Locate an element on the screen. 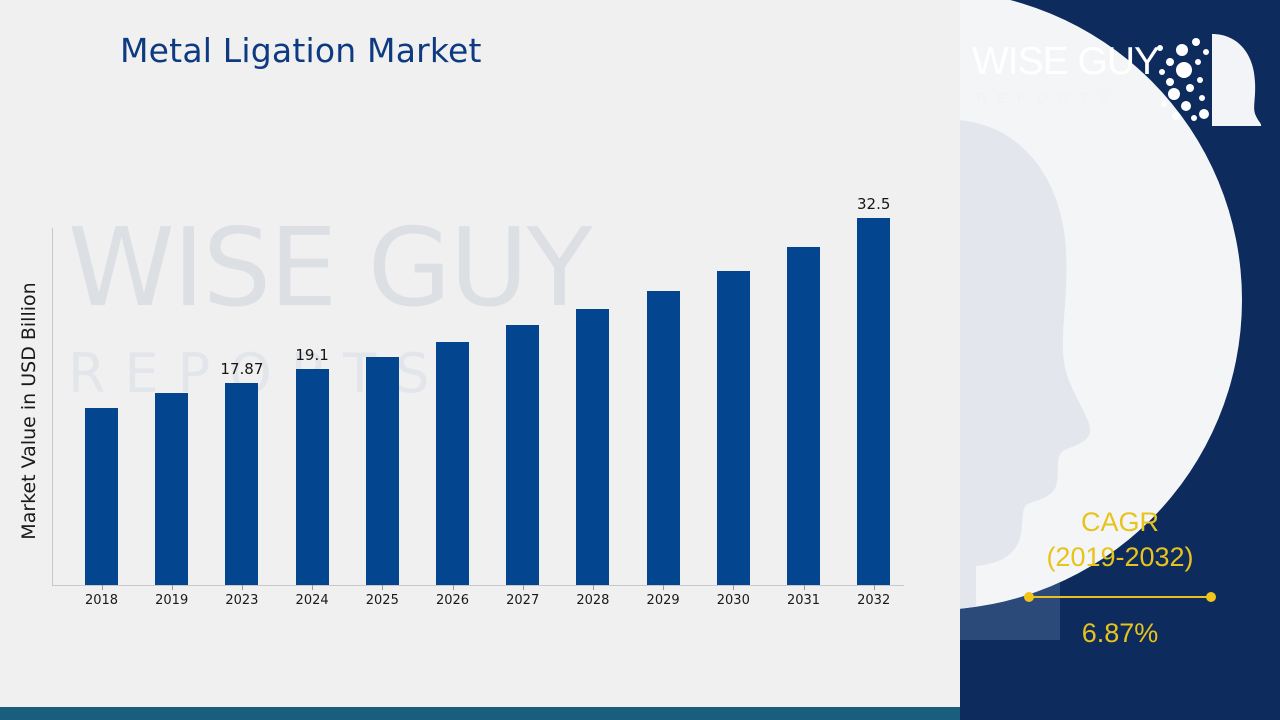 The height and width of the screenshot is (720, 1280). cagr-block: CAGR (2019-2032) 6.87% is located at coordinates (1120, 577).